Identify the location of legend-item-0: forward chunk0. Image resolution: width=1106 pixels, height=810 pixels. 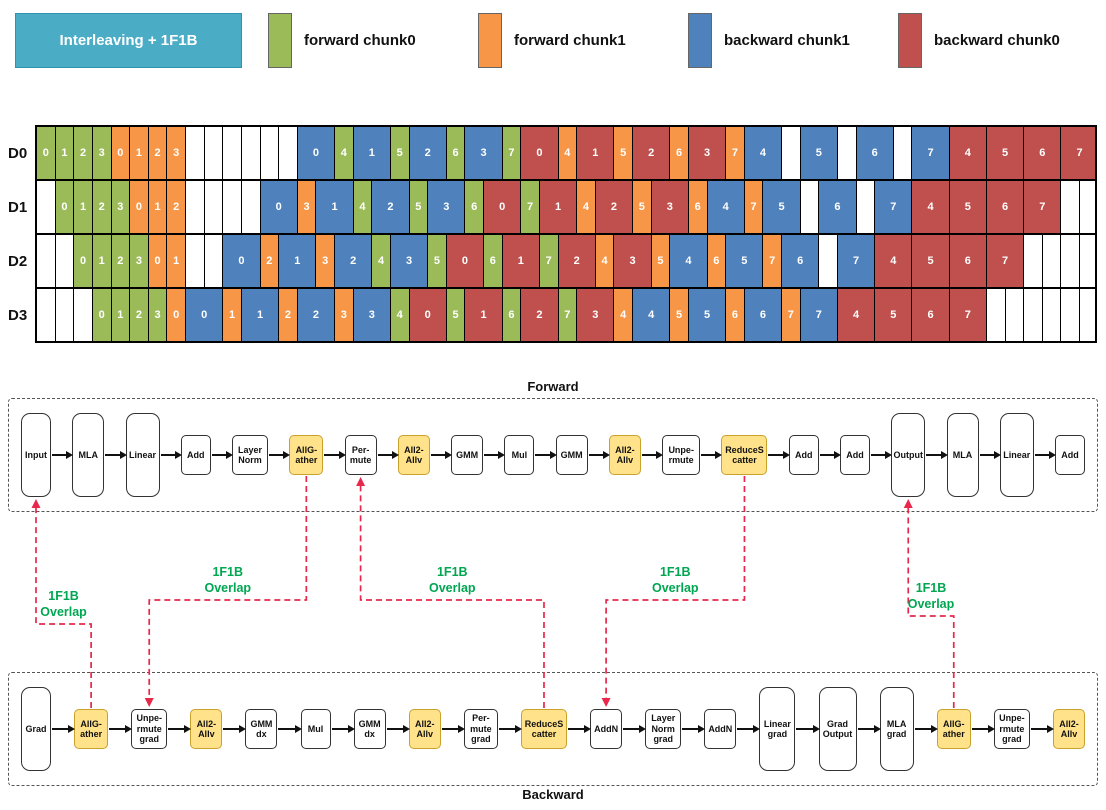
(360, 40).